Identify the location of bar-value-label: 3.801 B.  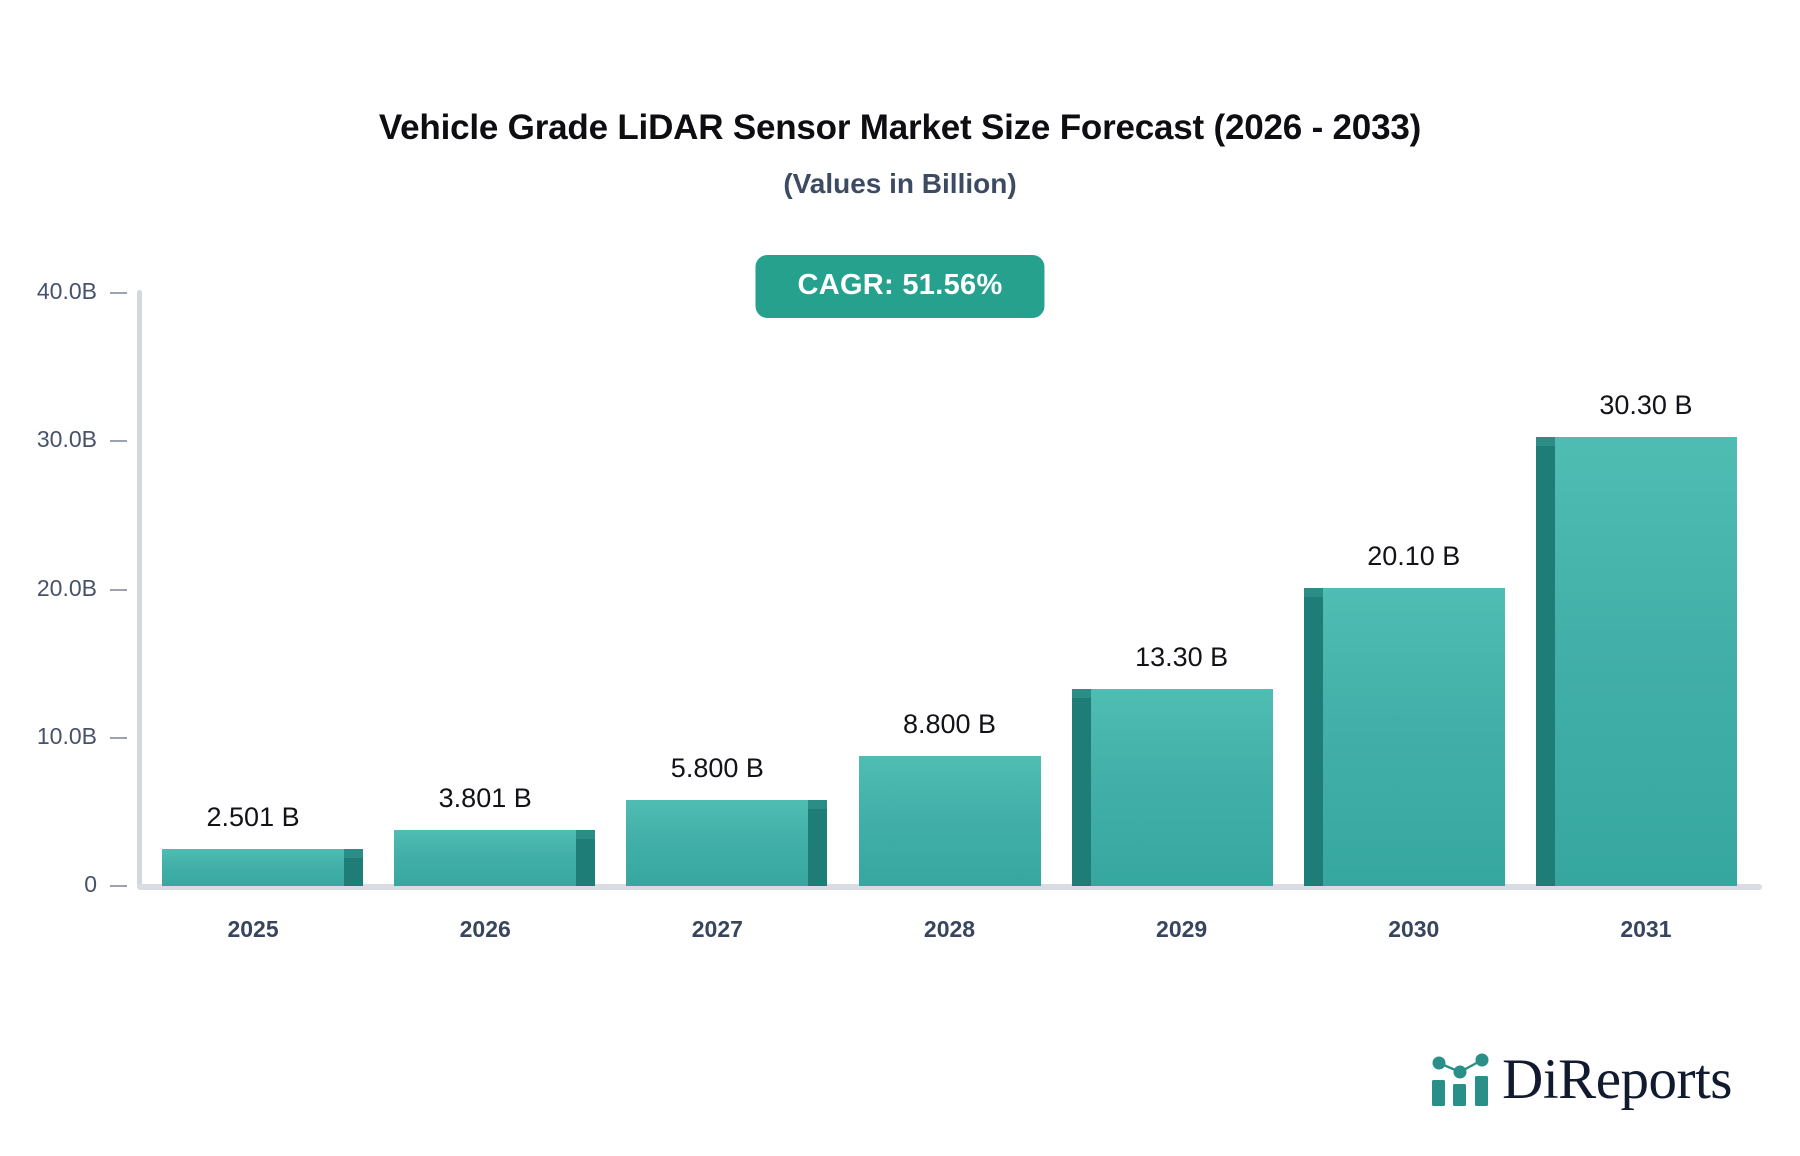
(485, 797).